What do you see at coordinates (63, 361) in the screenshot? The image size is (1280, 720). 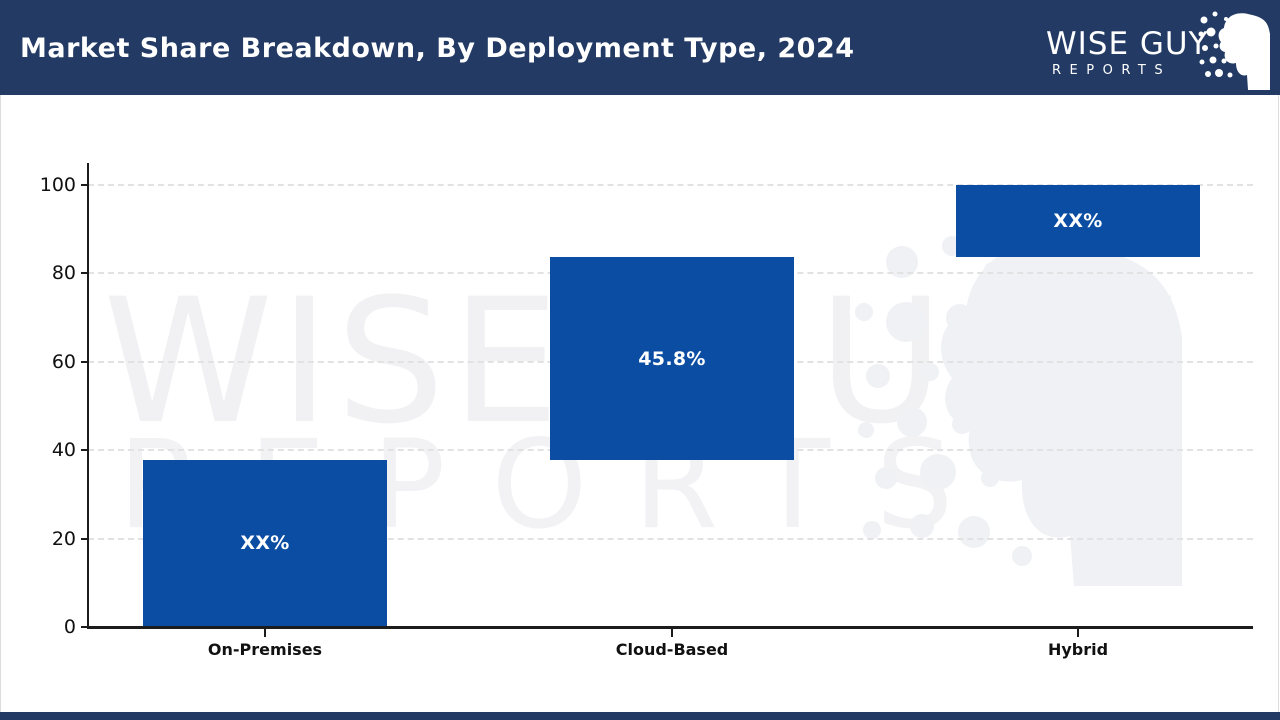 I see `y-tick-label-60: 60` at bounding box center [63, 361].